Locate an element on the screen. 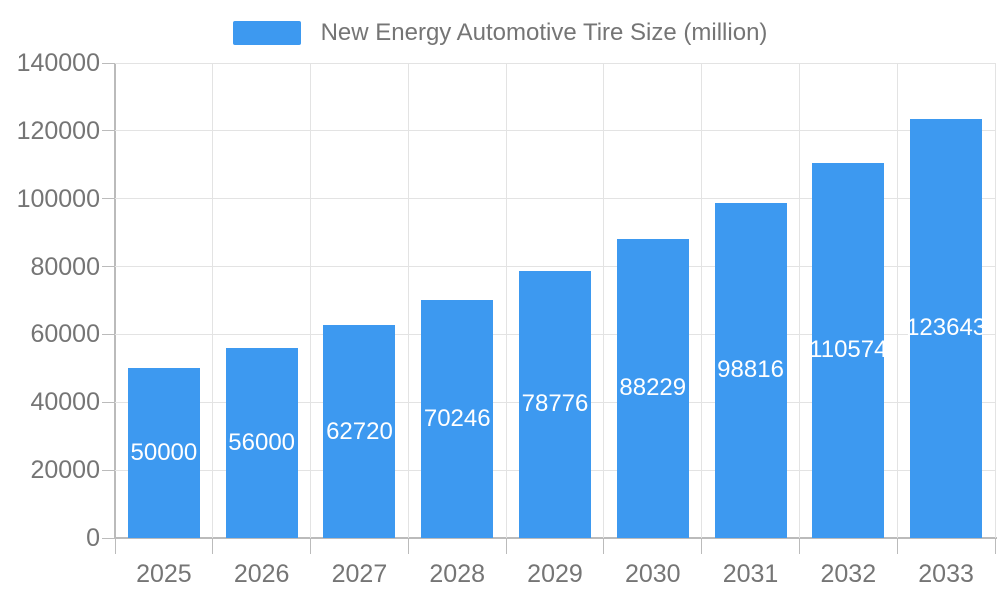 The image size is (1000, 600). bar-2031: 98816 is located at coordinates (750, 370).